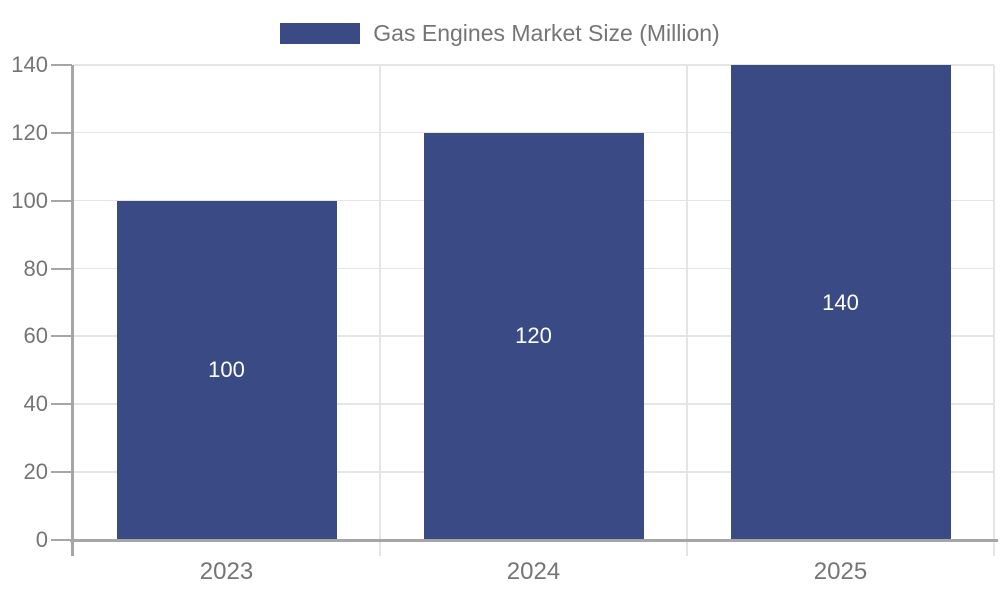 This screenshot has height=600, width=1000. Describe the element at coordinates (546, 32) in the screenshot. I see `legend-label: Gas Engines Market Size (Million)` at that location.